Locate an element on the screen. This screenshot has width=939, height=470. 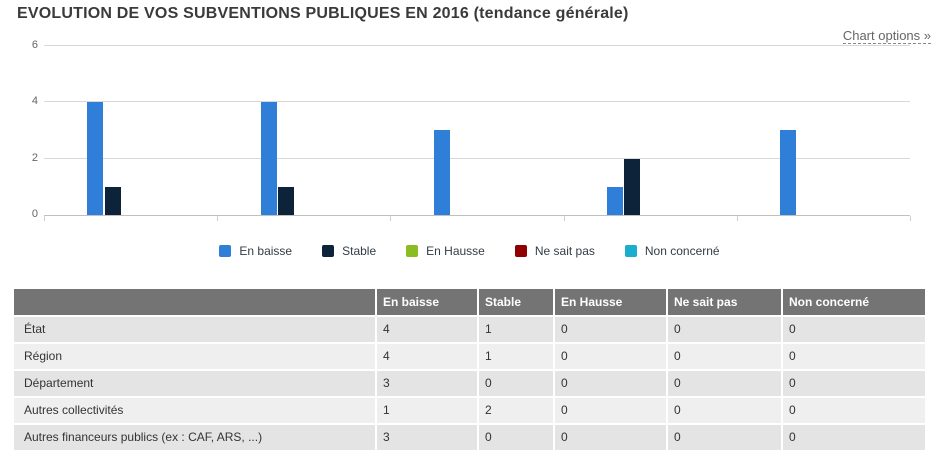
table-cell: 2 is located at coordinates (516, 410).